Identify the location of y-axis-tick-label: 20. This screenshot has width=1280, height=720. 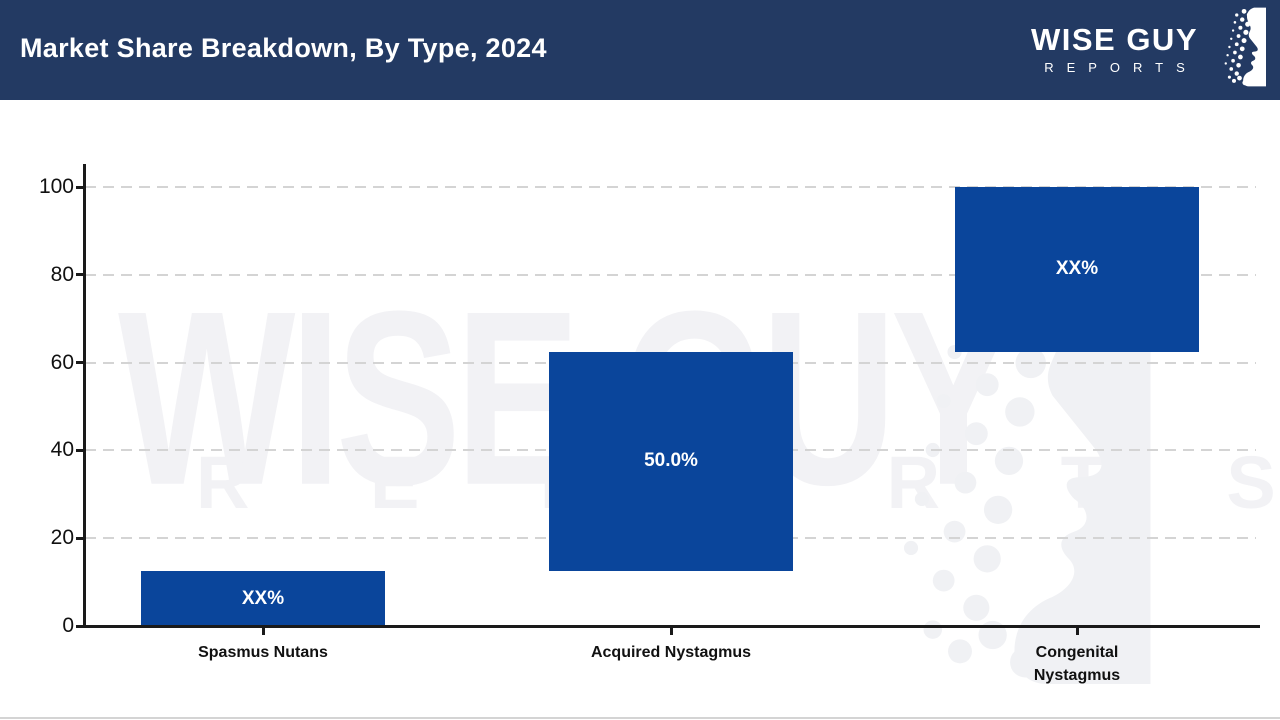
(62, 538).